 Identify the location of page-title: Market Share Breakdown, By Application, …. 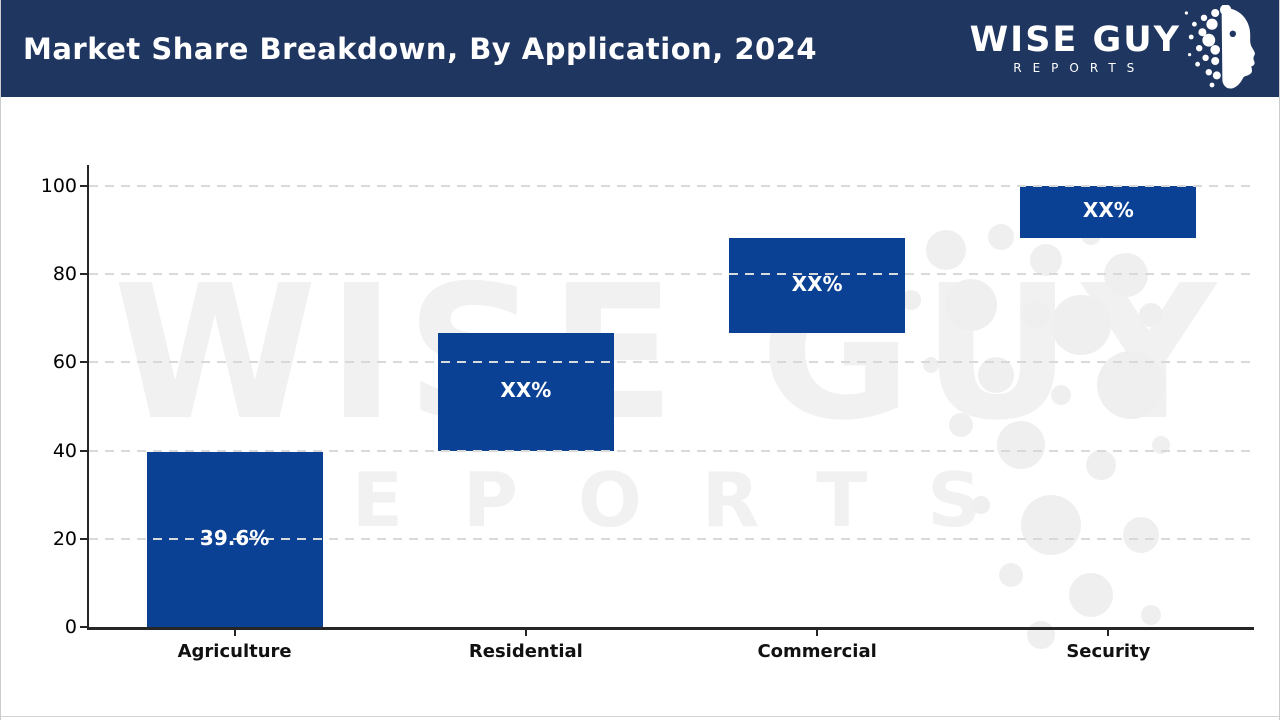
(420, 48).